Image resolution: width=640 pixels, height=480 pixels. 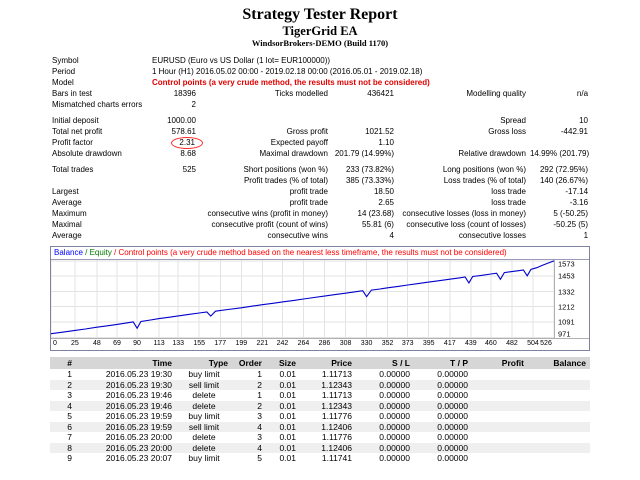 What do you see at coordinates (55, 343) in the screenshot?
I see `x-axis-label: 0` at bounding box center [55, 343].